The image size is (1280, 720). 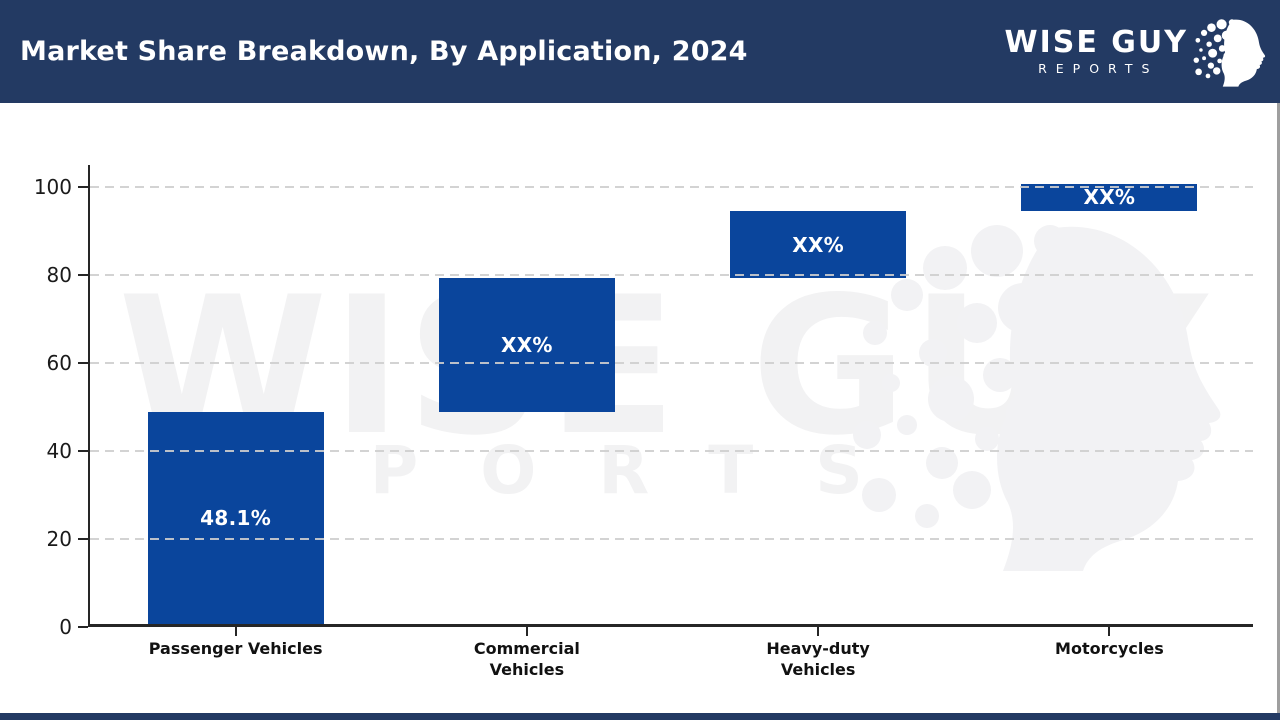 What do you see at coordinates (52, 187) in the screenshot?
I see `y-tick-label: 100` at bounding box center [52, 187].